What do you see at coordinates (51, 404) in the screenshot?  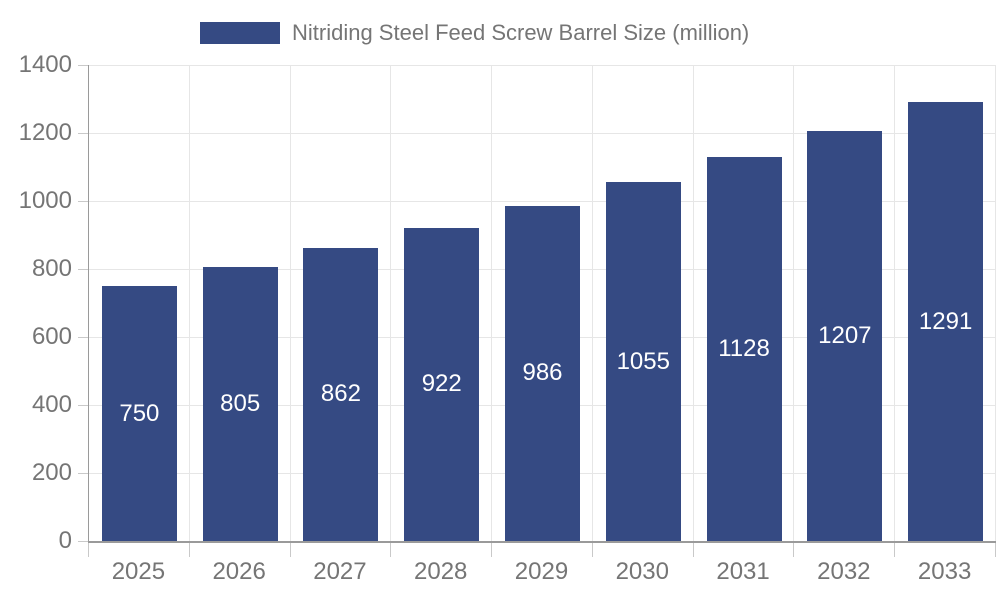 I see `y-tick-label: 400` at bounding box center [51, 404].